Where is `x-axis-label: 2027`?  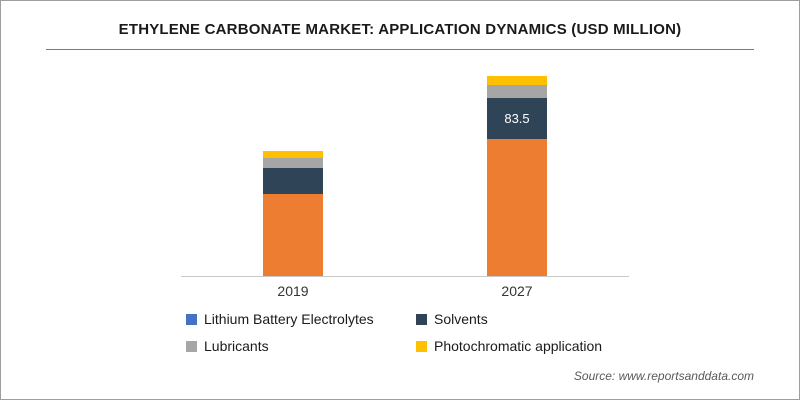
x-axis-label: 2027 is located at coordinates (517, 291).